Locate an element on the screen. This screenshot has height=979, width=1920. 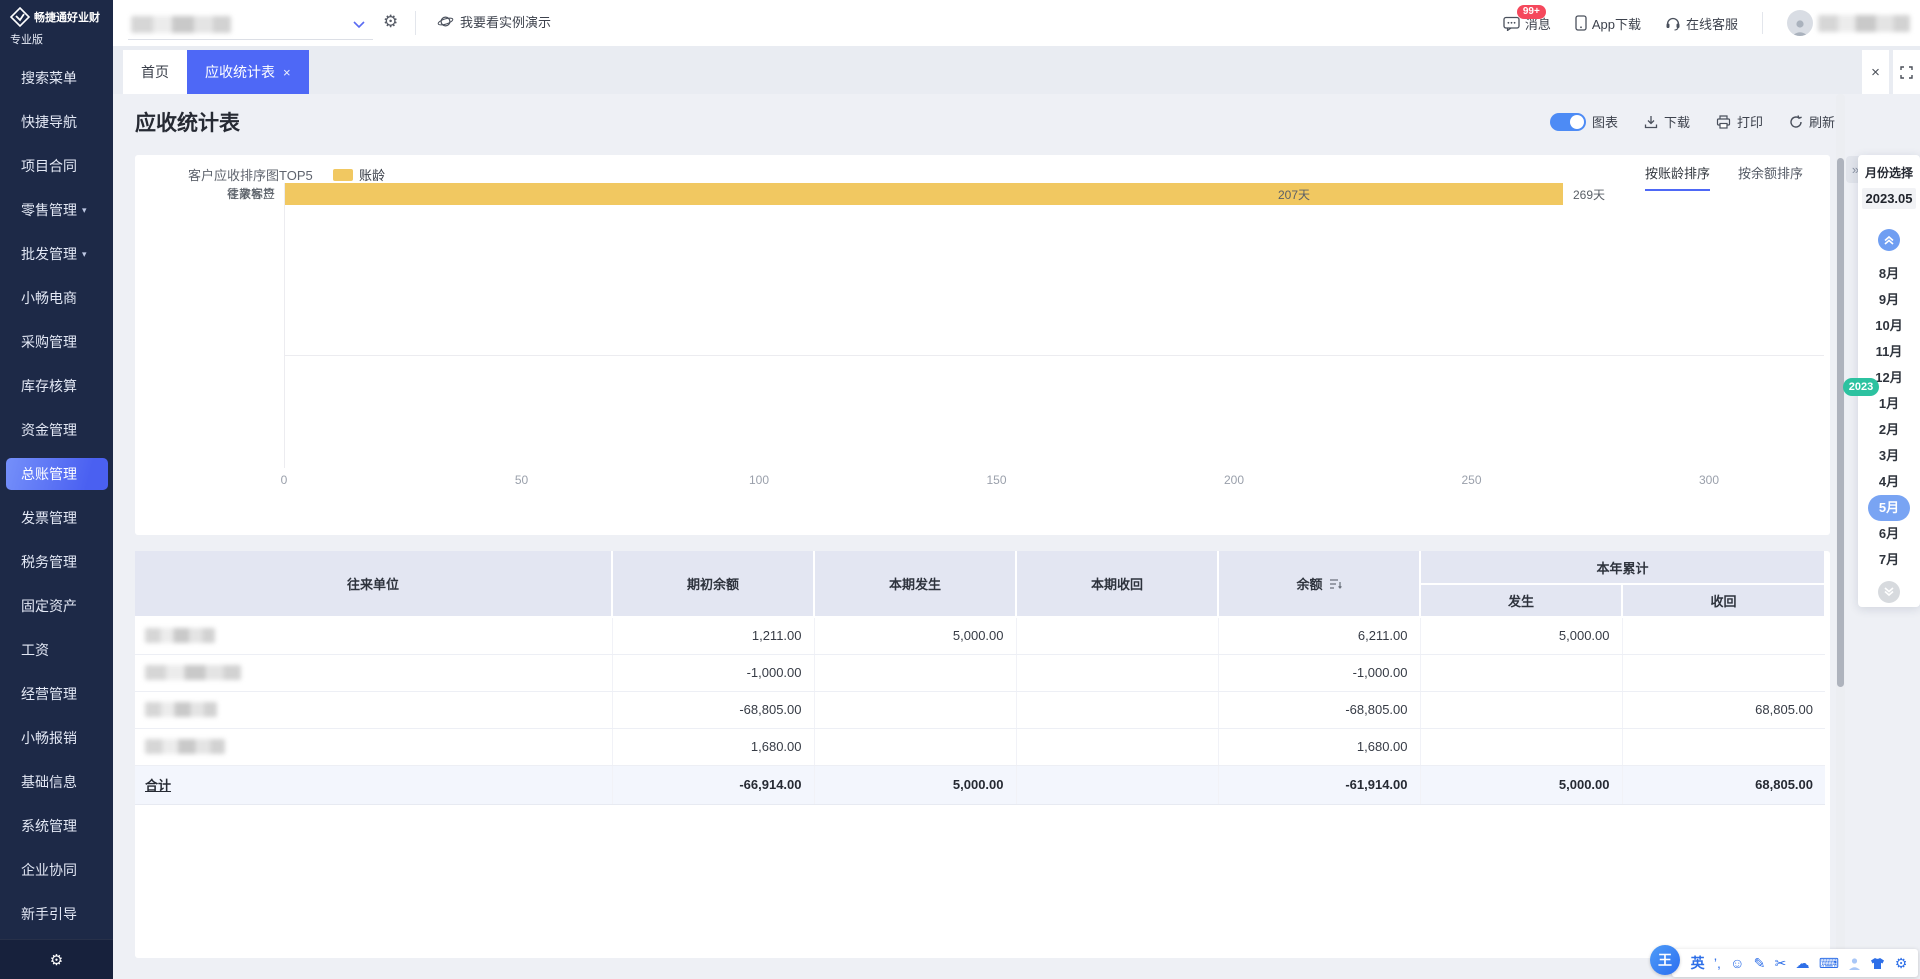
month-item: 11月 is located at coordinates (1889, 351).